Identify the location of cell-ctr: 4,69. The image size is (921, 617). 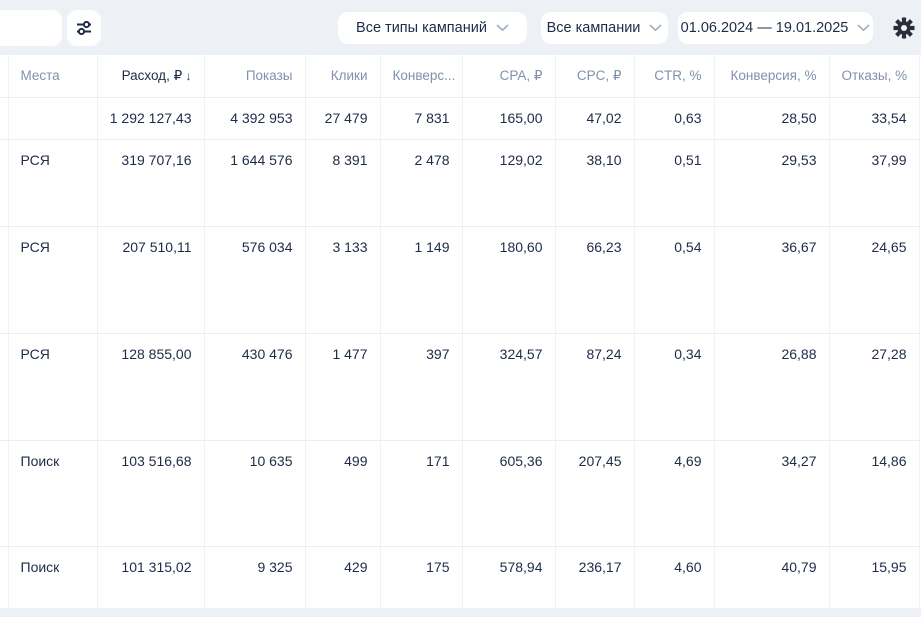
(674, 492).